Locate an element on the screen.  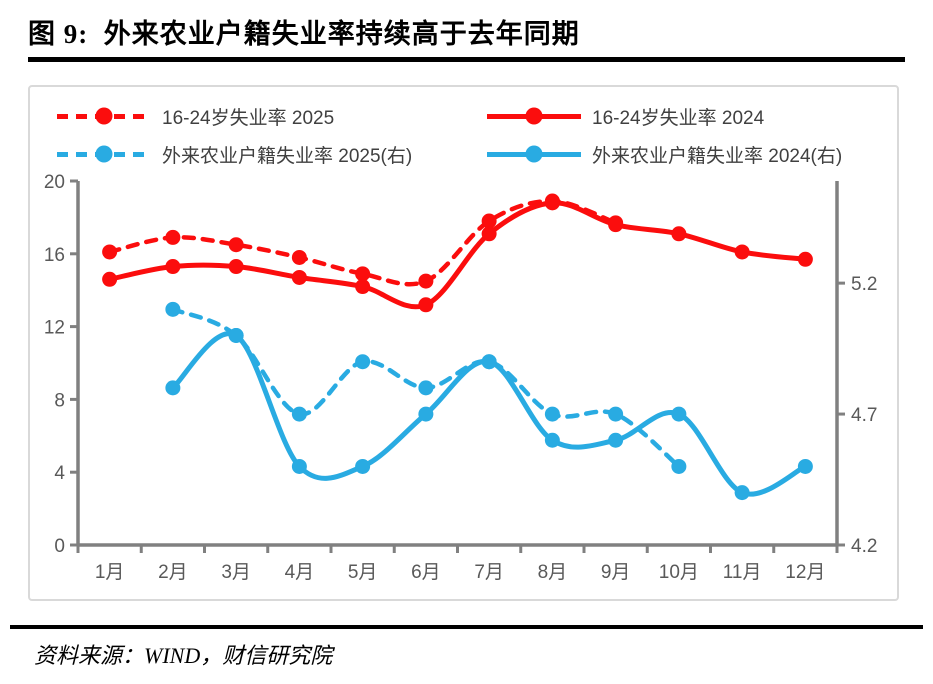
svg-text: 0 is located at coordinates (59, 546).